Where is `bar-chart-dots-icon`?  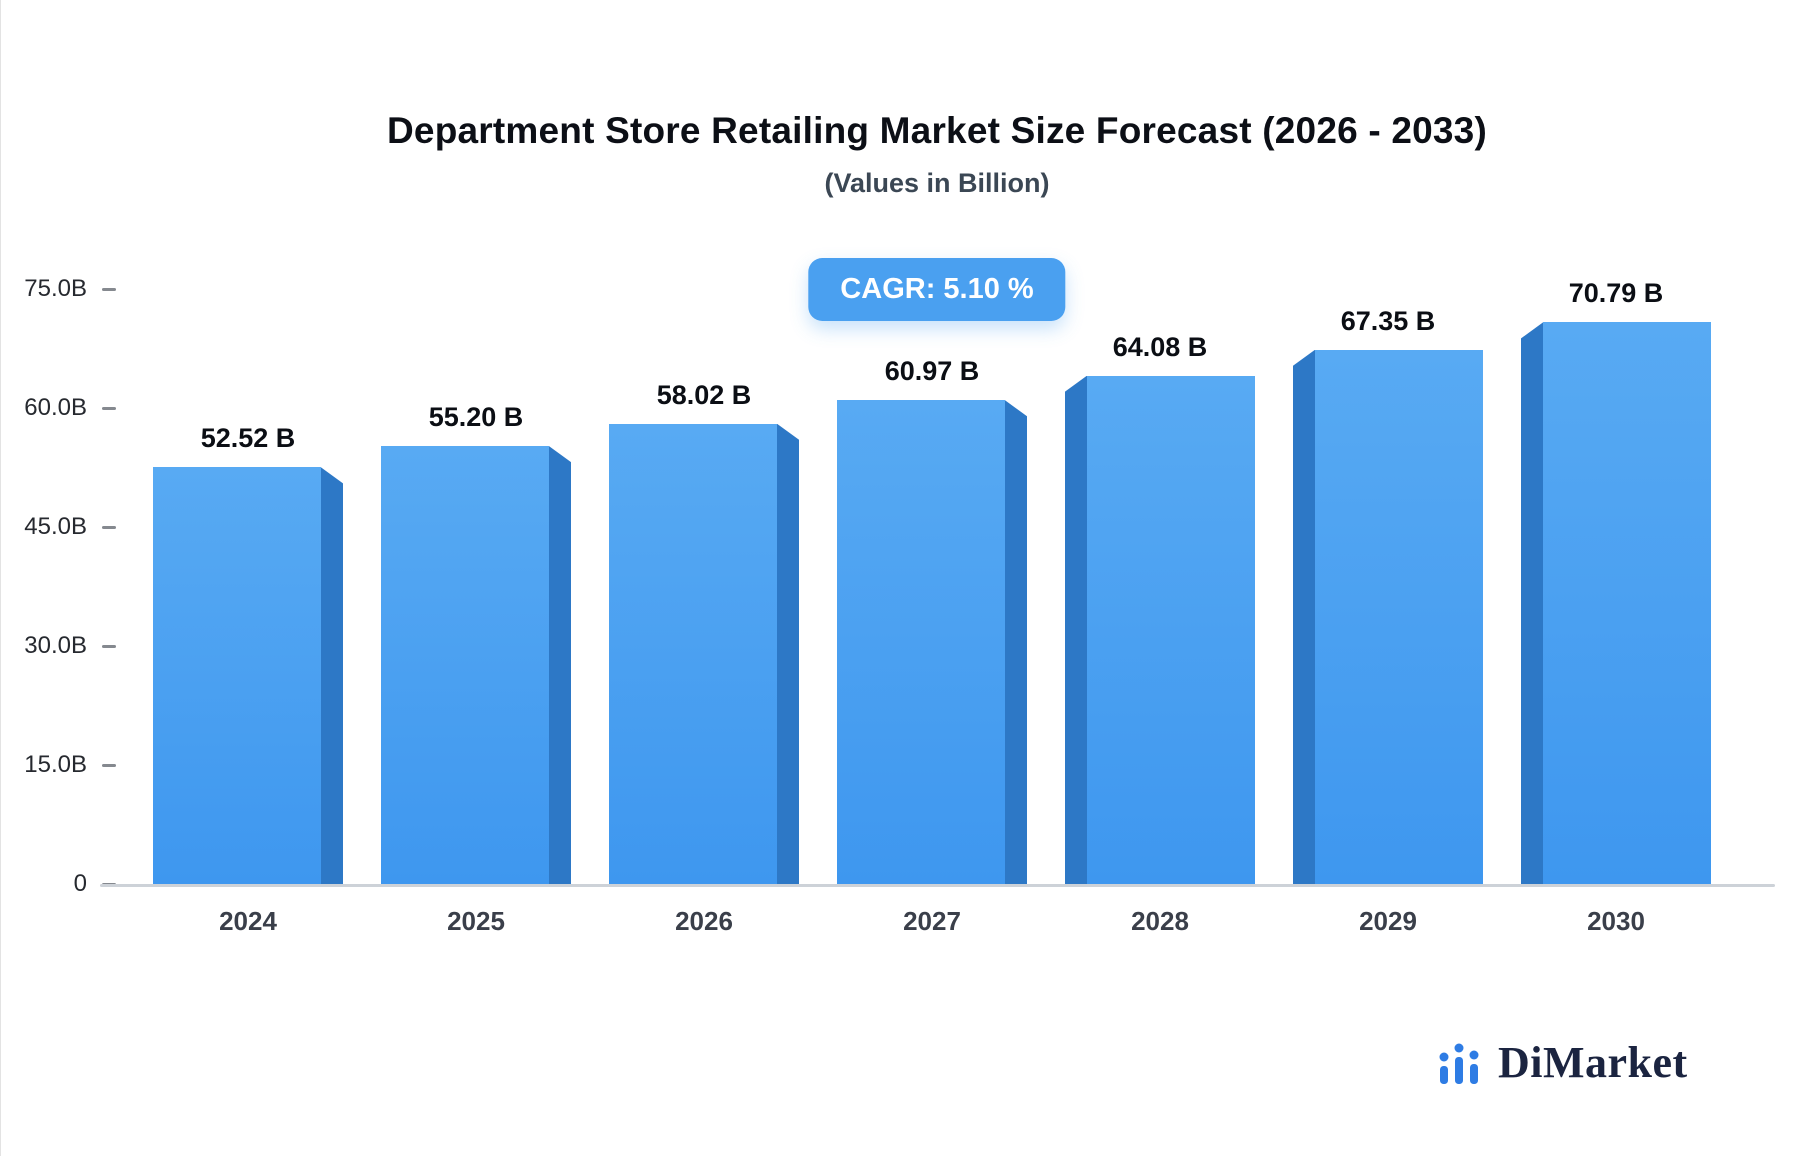 bar-chart-dots-icon is located at coordinates (1460, 1062).